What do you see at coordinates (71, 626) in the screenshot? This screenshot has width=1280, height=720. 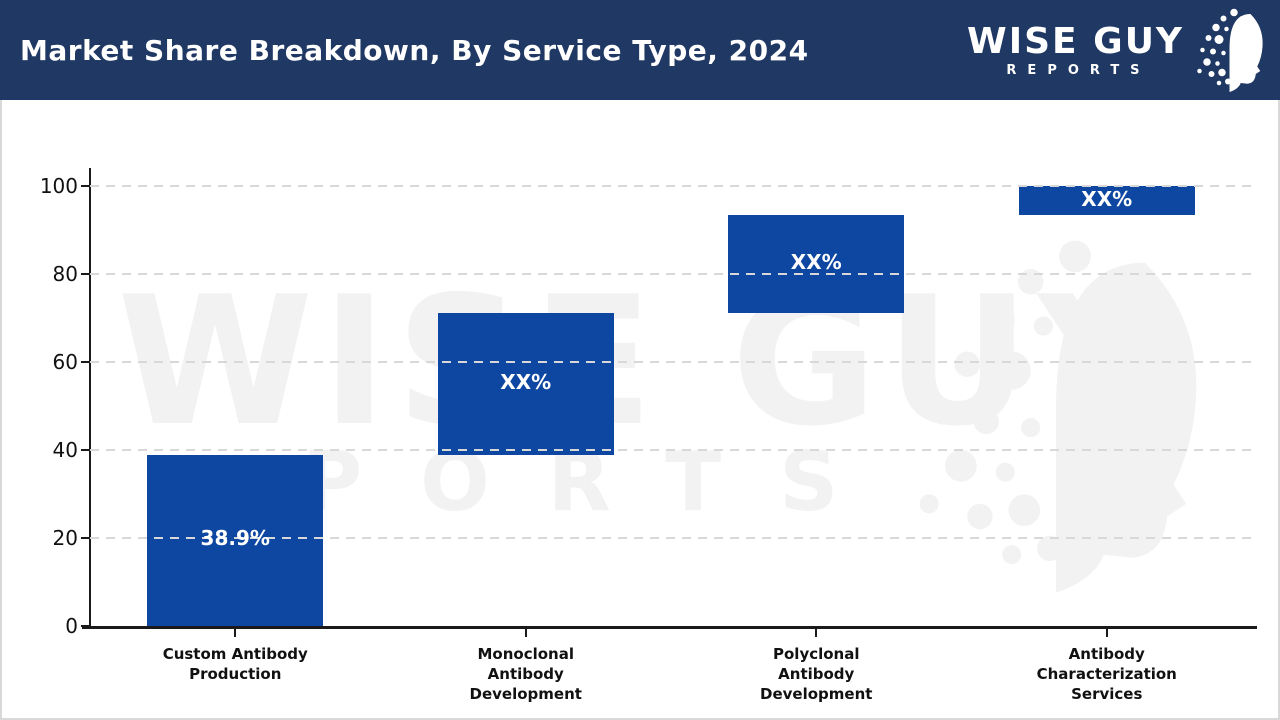 I see `y-tick-label: 0` at bounding box center [71, 626].